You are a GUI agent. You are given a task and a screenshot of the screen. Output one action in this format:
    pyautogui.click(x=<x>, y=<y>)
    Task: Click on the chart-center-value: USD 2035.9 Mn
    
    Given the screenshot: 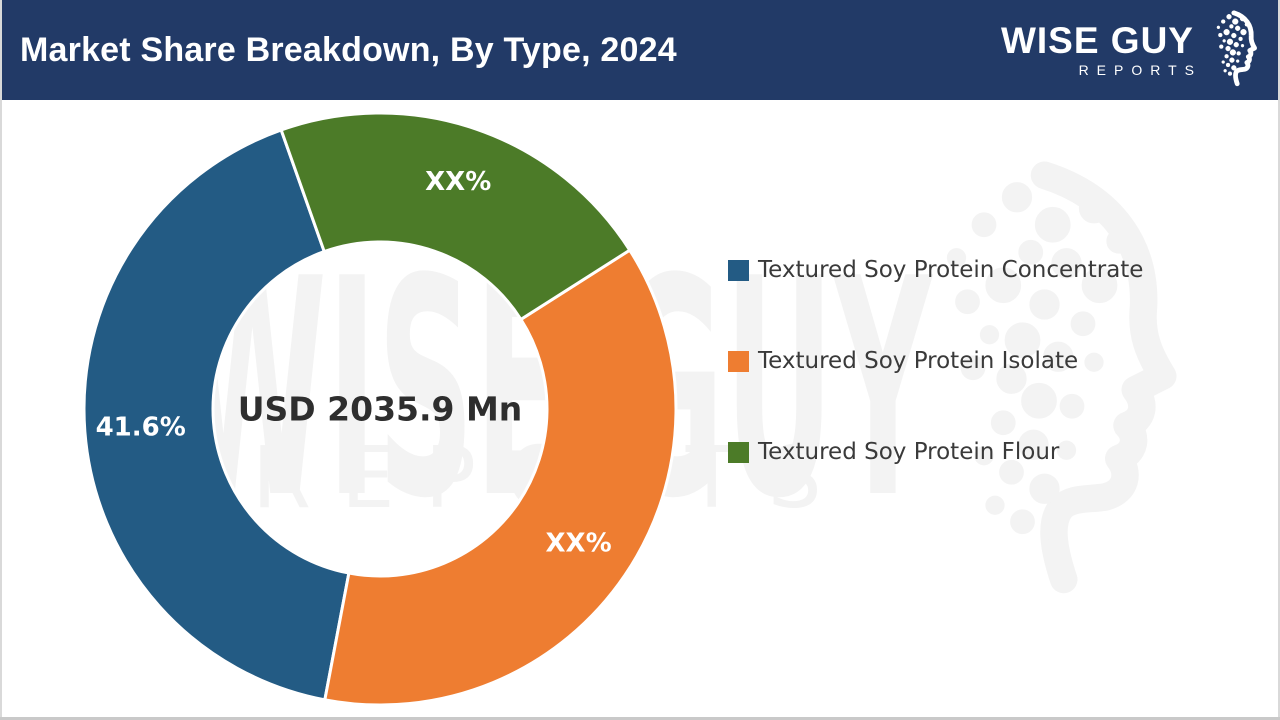 What is the action you would take?
    pyautogui.click(x=380, y=409)
    